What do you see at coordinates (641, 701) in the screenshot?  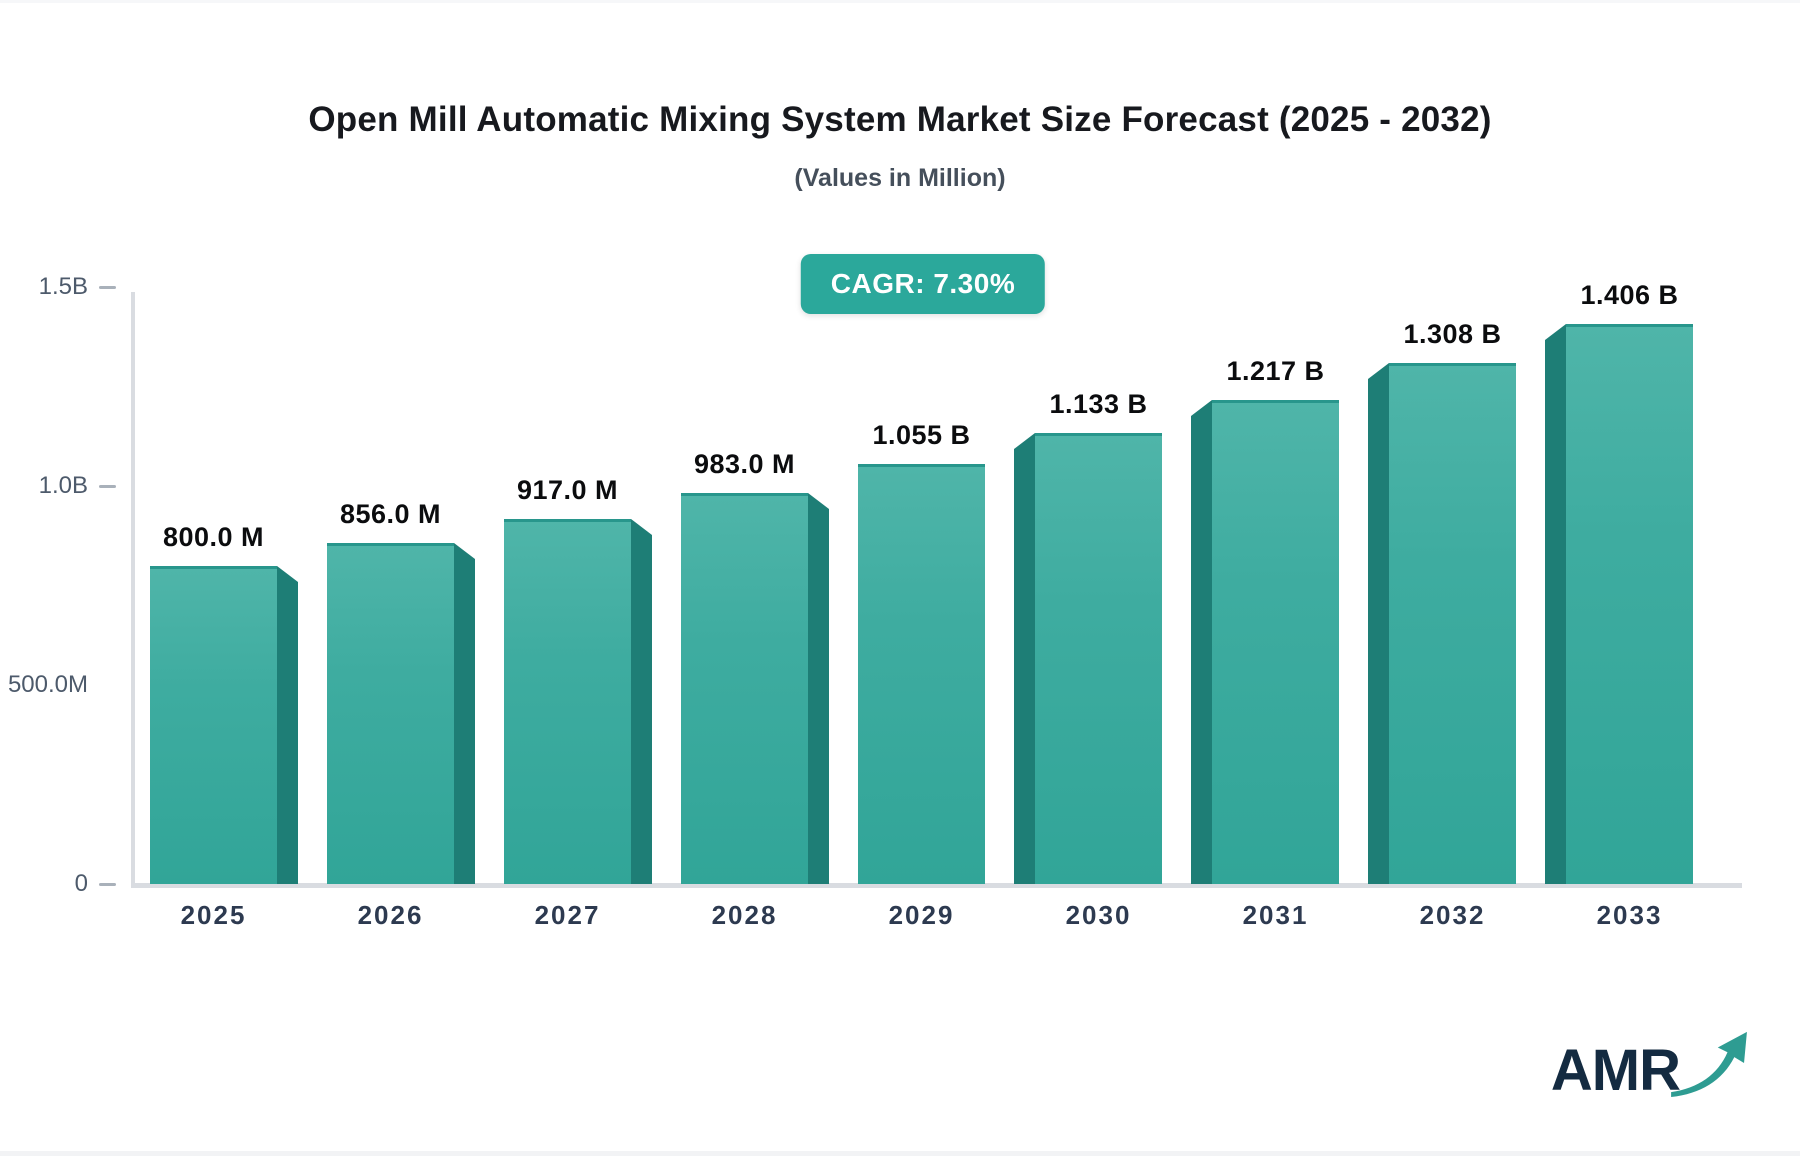 I see `bar-3d-side-2027` at bounding box center [641, 701].